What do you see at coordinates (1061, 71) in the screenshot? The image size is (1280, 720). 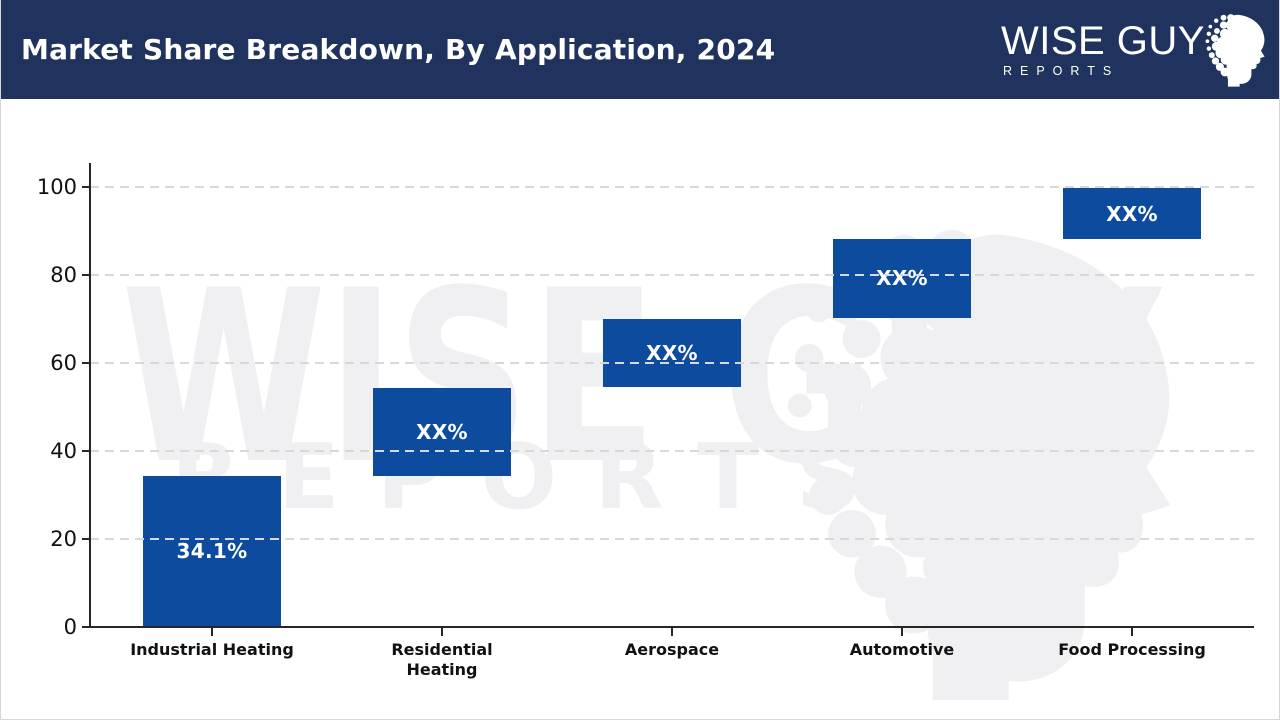 I see `logo-reports-label: REPORTS` at bounding box center [1061, 71].